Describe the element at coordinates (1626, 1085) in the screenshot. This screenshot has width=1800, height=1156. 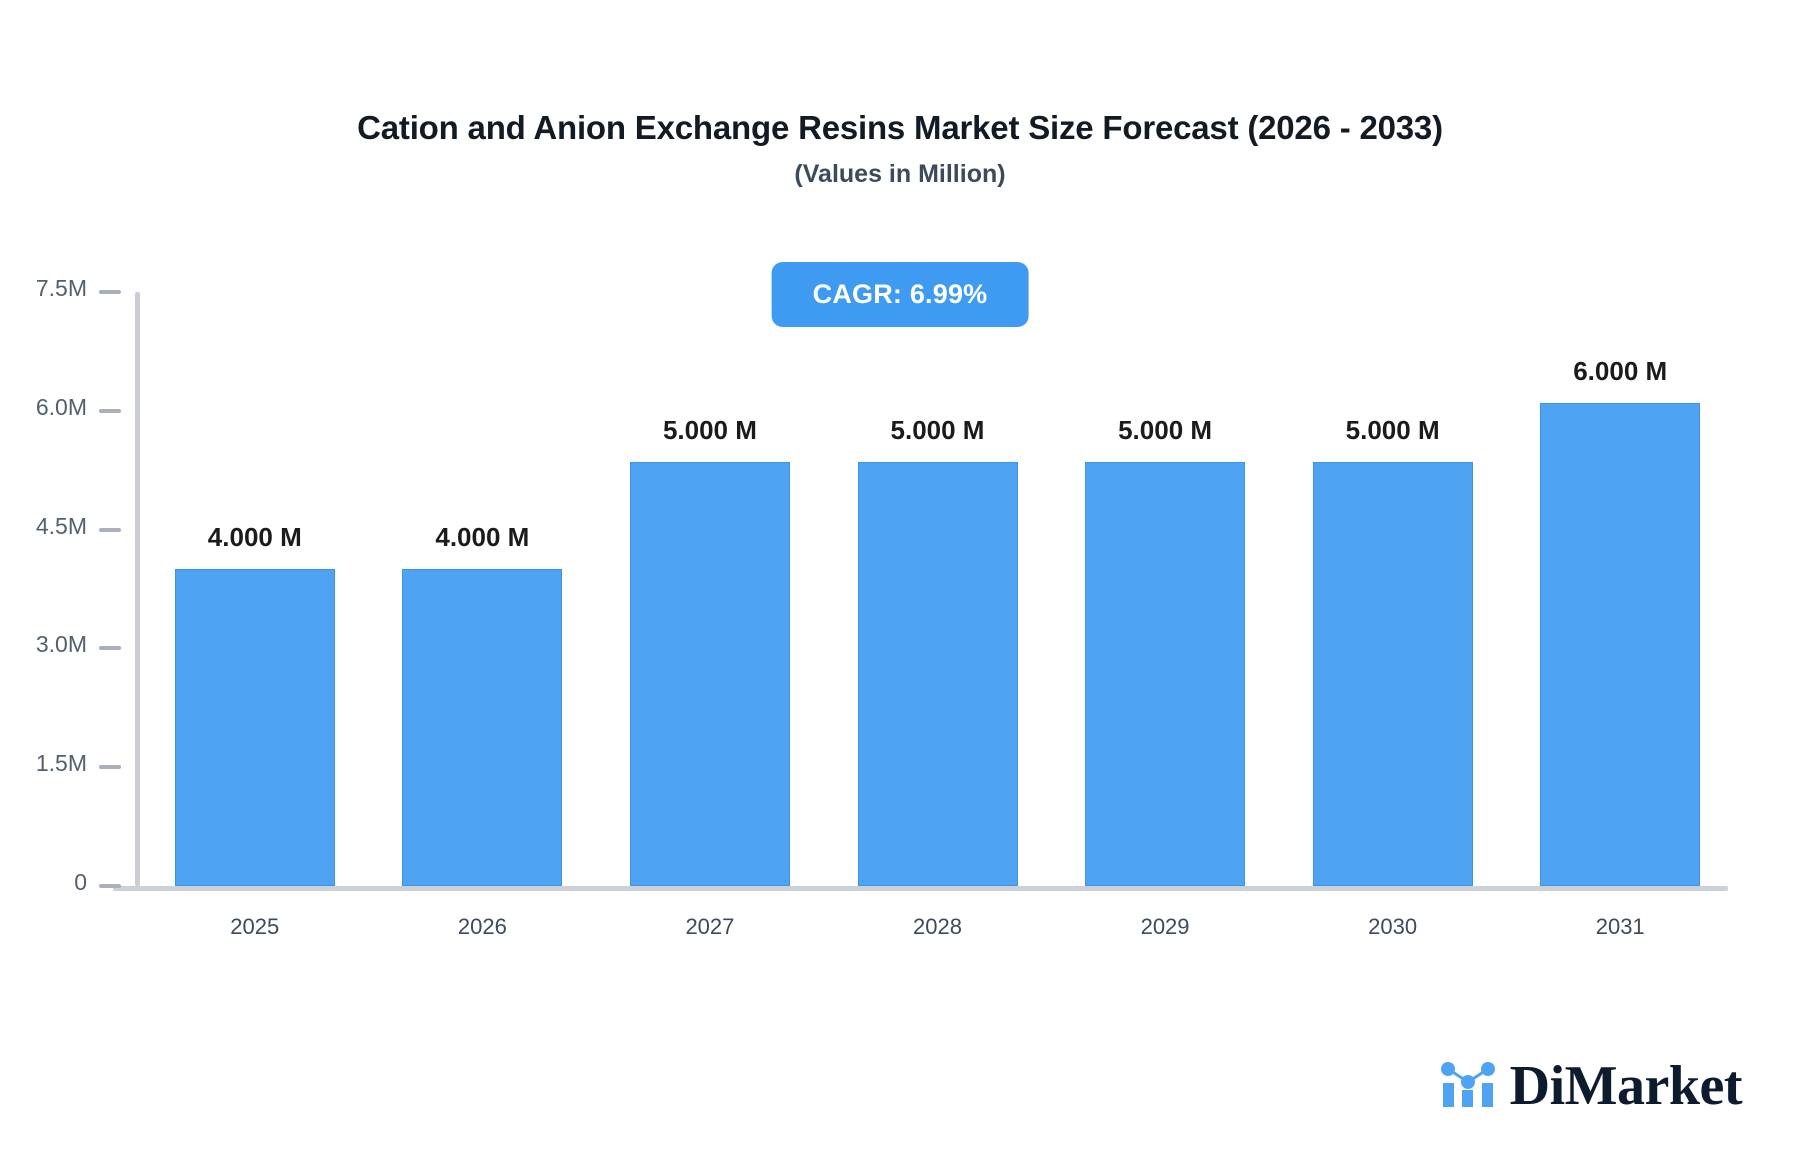
I see `logo-text: DiMarket` at that location.